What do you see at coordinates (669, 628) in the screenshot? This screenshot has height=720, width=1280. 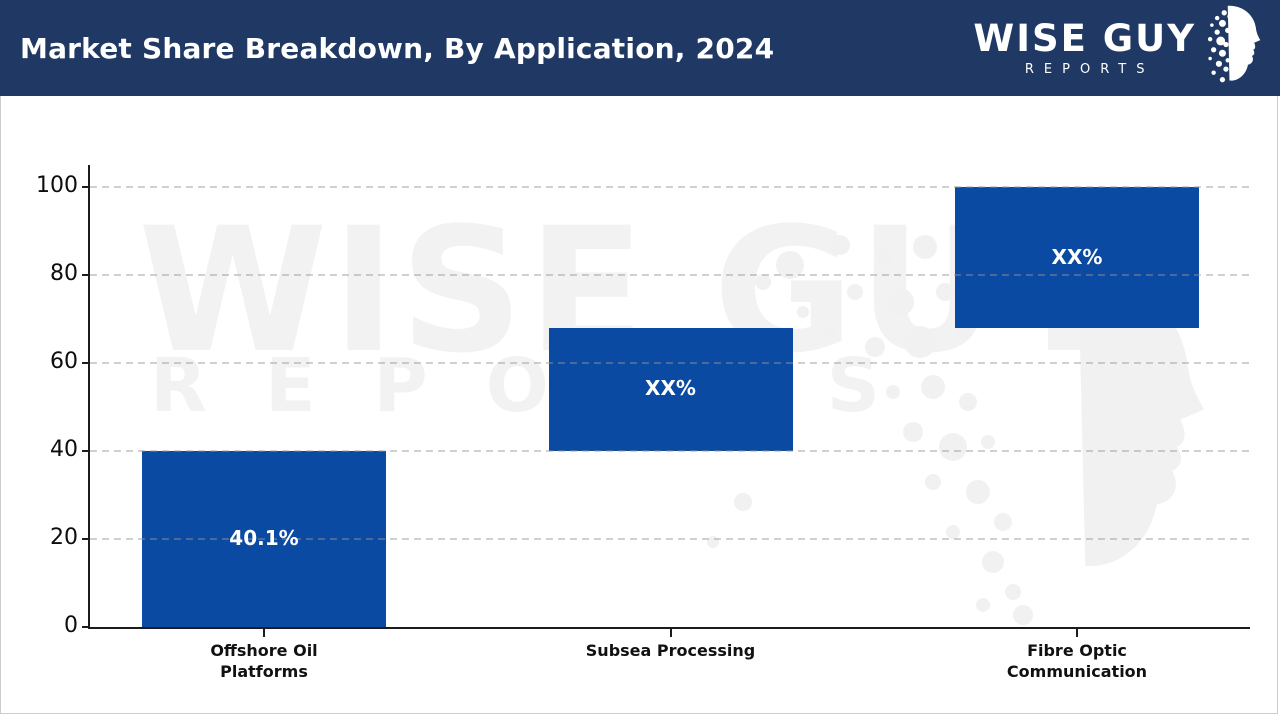 I see `x-axis-line` at bounding box center [669, 628].